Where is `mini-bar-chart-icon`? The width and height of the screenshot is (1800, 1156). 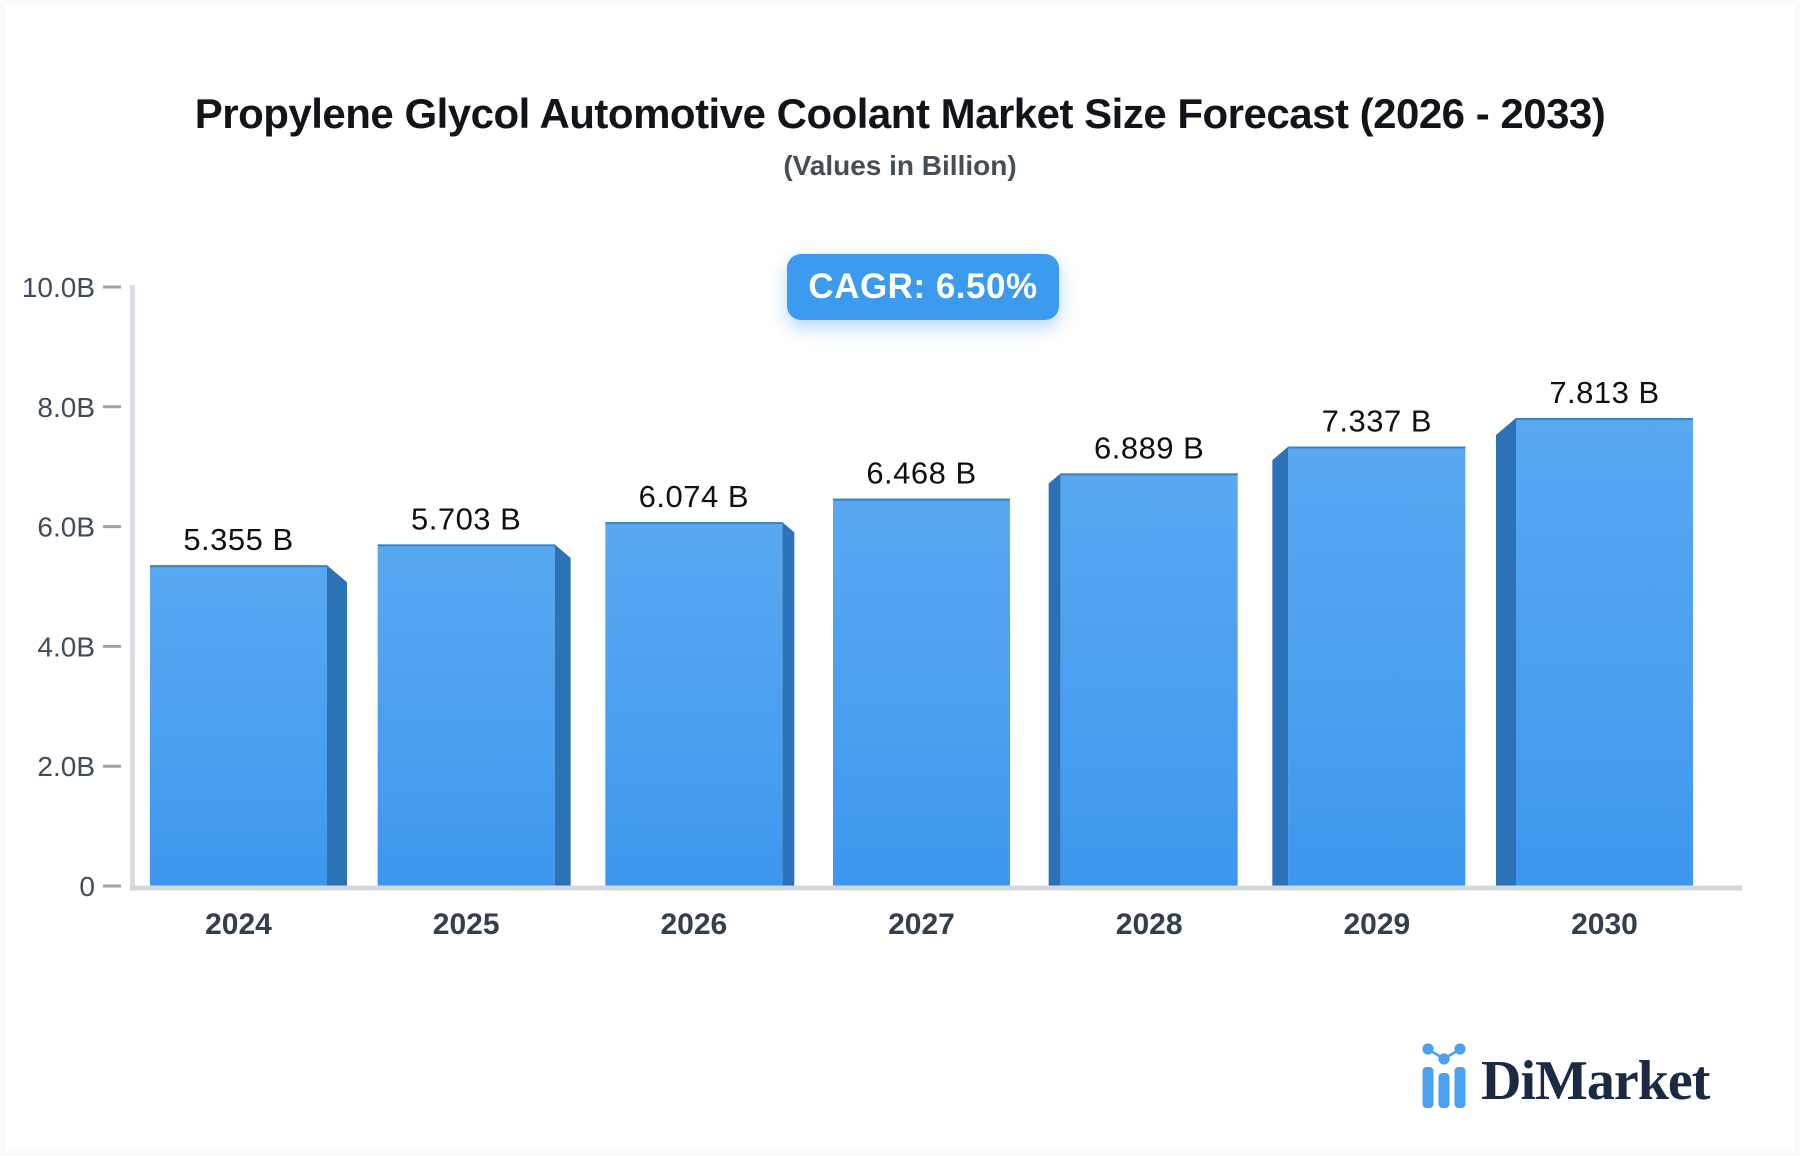 mini-bar-chart-icon is located at coordinates (1444, 1075).